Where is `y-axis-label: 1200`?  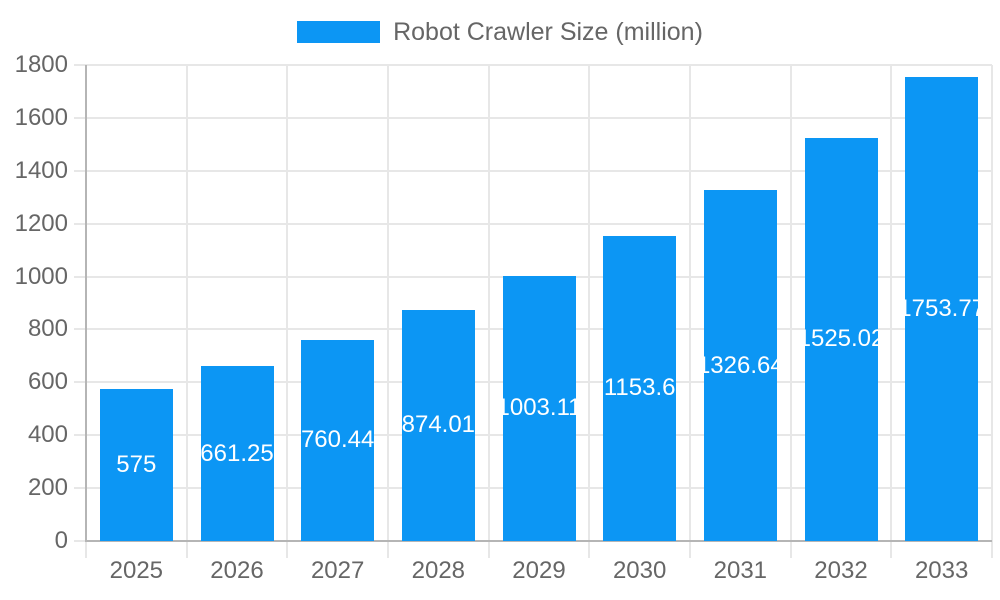
y-axis-label: 1200 is located at coordinates (41, 223).